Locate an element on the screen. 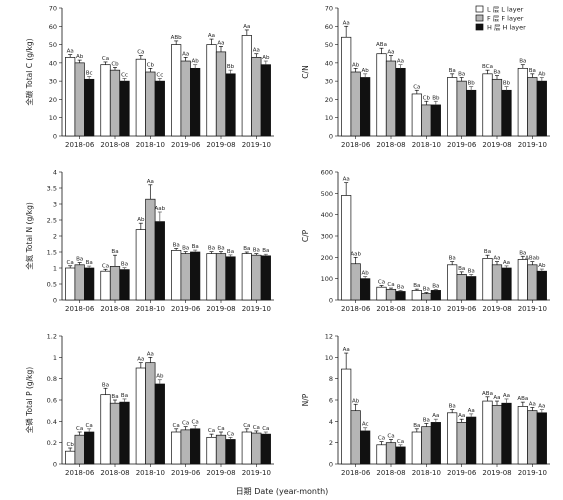 Image resolution: width=563 pixels, height=500 pixels. y-axis-label: 全磷 Total P (g/kg) is located at coordinates (29, 400).